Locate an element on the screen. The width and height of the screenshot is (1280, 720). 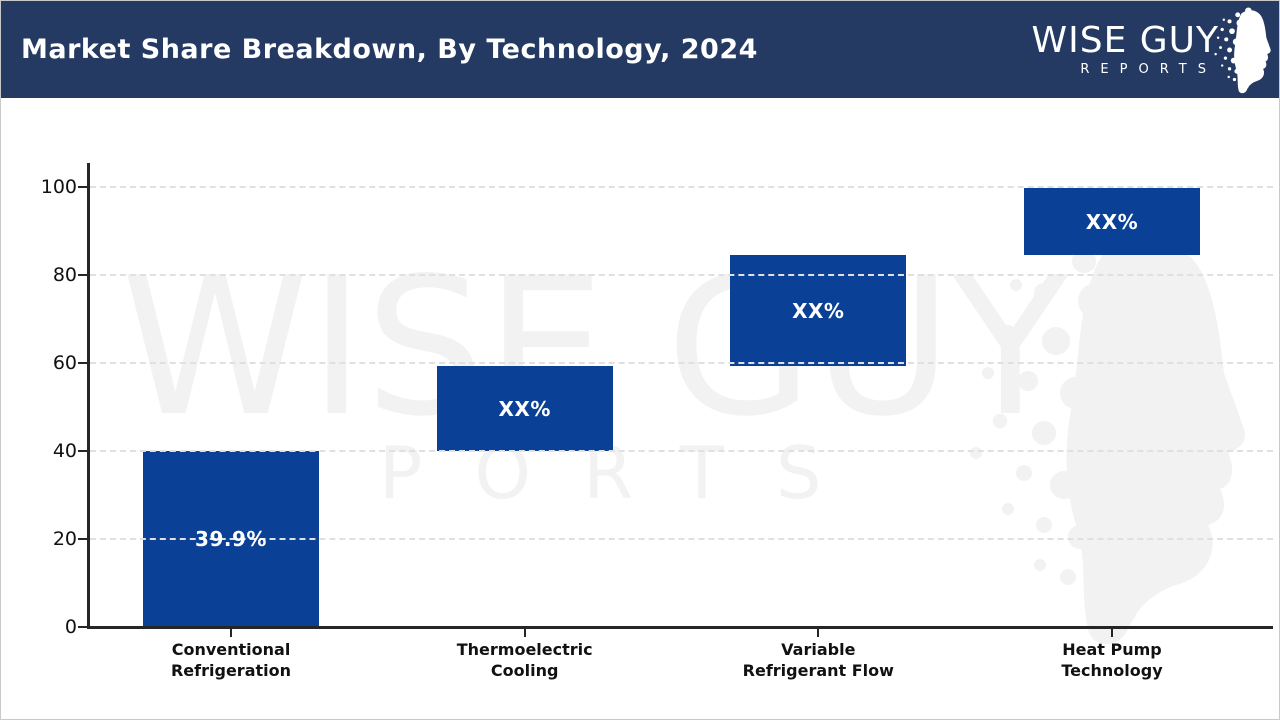
y-tick-label: 20 is located at coordinates (64, 539).